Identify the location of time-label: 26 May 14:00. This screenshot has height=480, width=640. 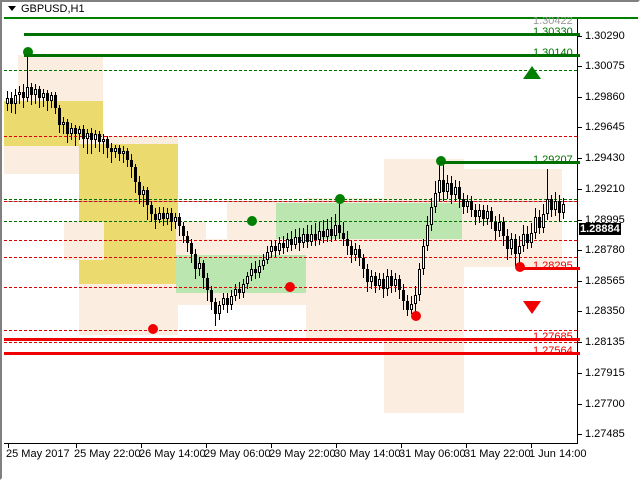
(172, 454).